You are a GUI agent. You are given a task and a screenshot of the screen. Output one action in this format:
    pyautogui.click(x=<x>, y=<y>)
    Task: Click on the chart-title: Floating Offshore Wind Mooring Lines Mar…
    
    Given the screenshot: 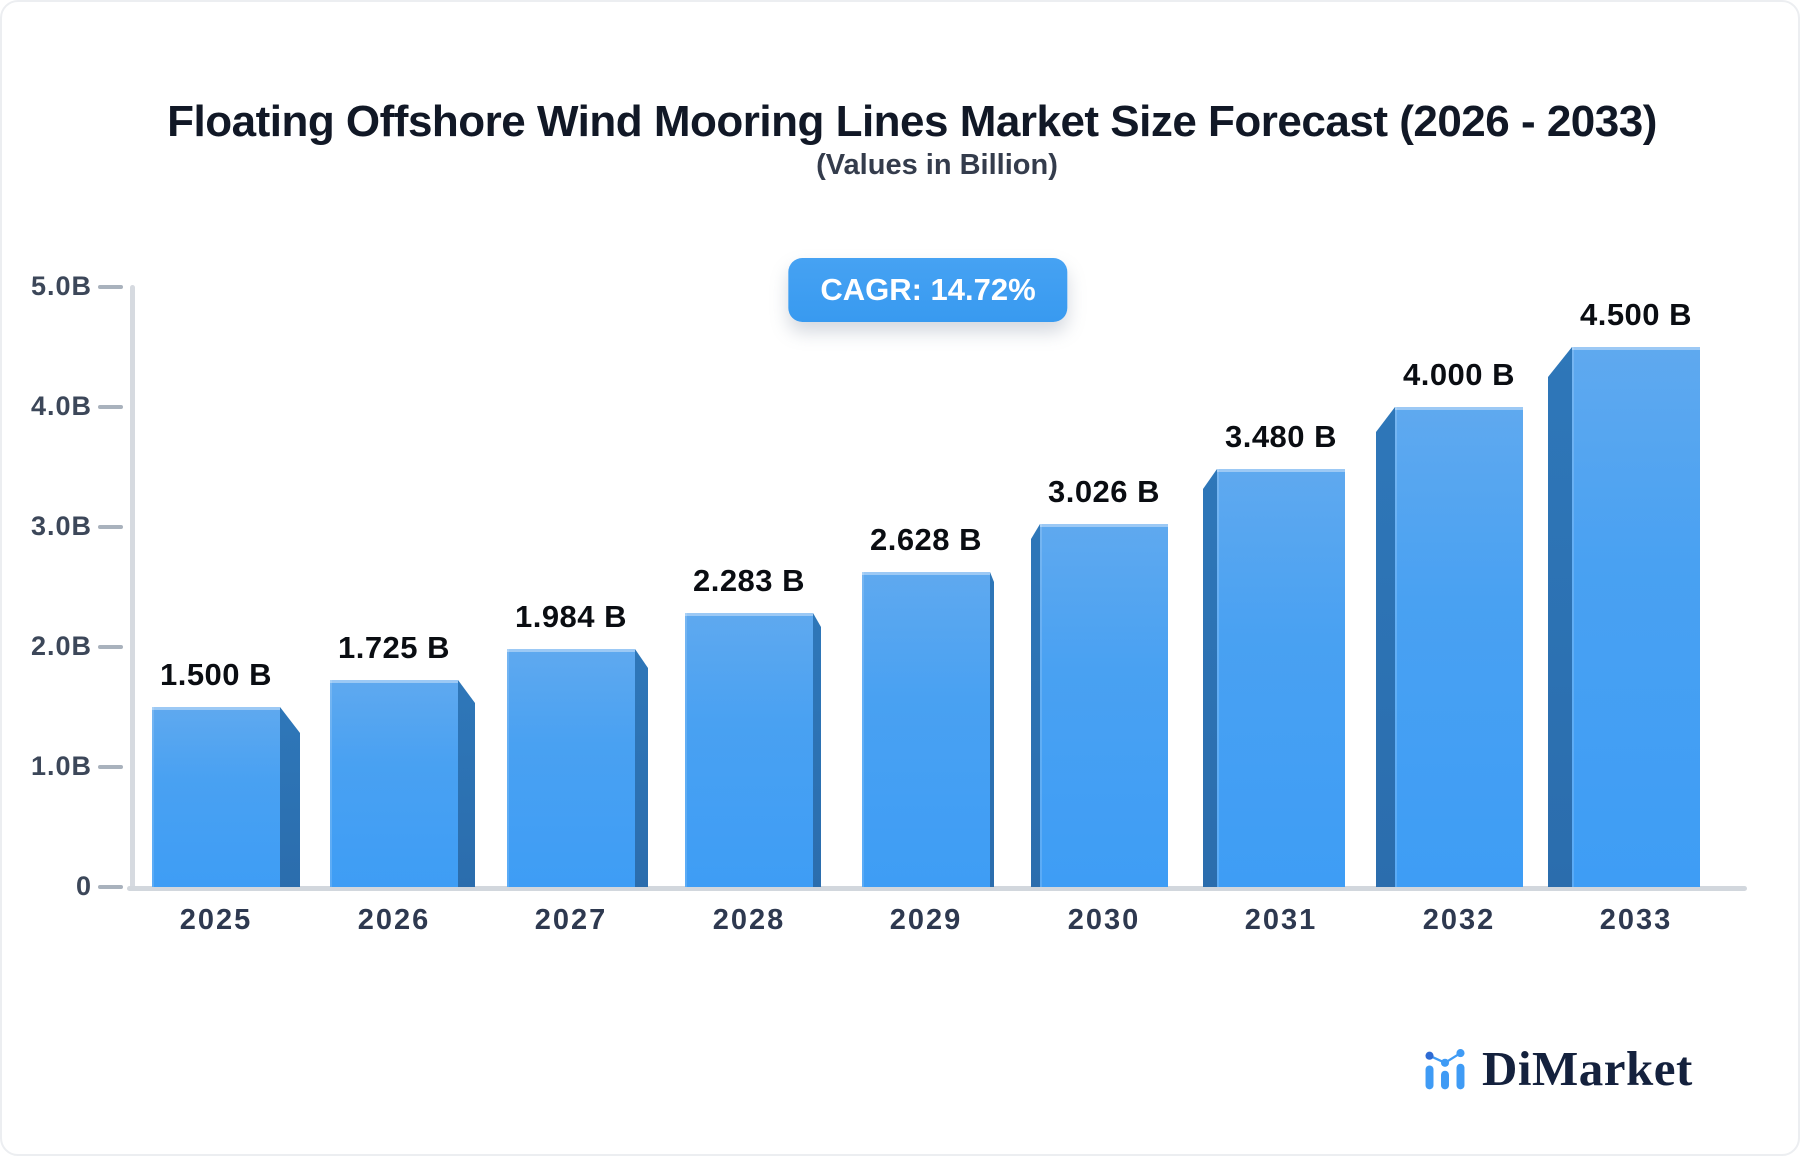 What is the action you would take?
    pyautogui.click(x=912, y=121)
    